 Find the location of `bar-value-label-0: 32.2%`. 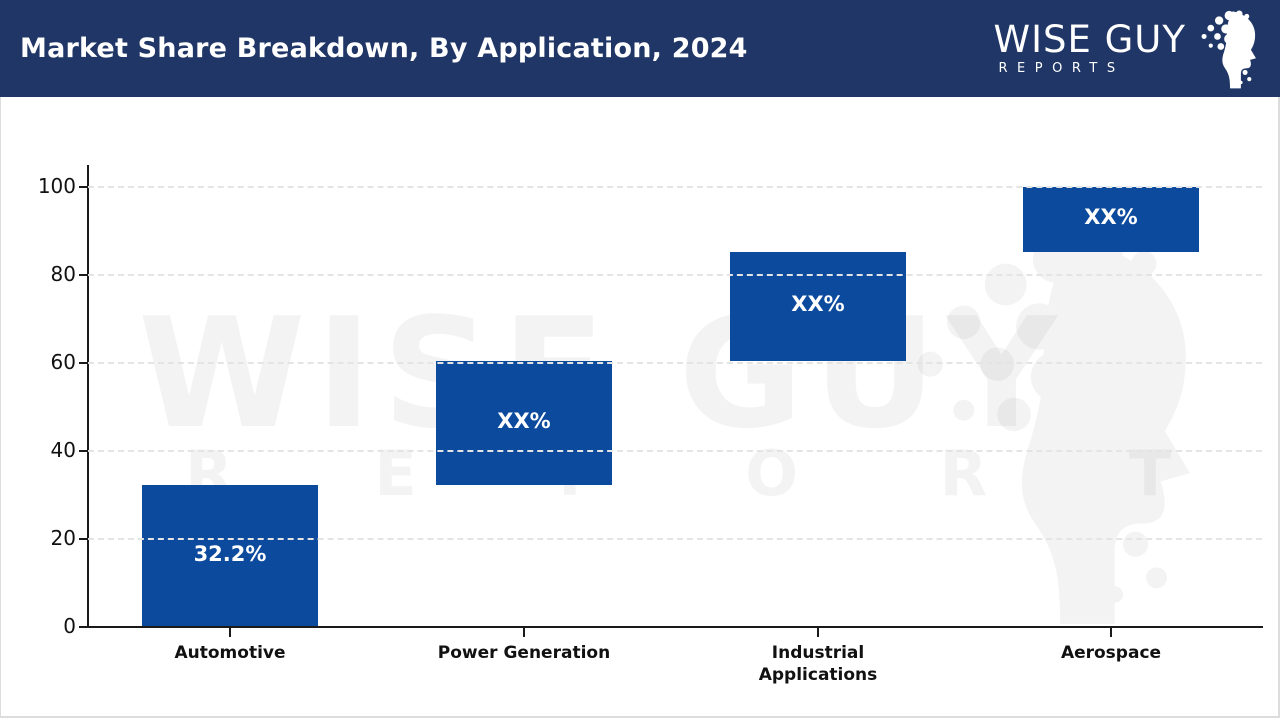

bar-value-label-0: 32.2% is located at coordinates (230, 554).